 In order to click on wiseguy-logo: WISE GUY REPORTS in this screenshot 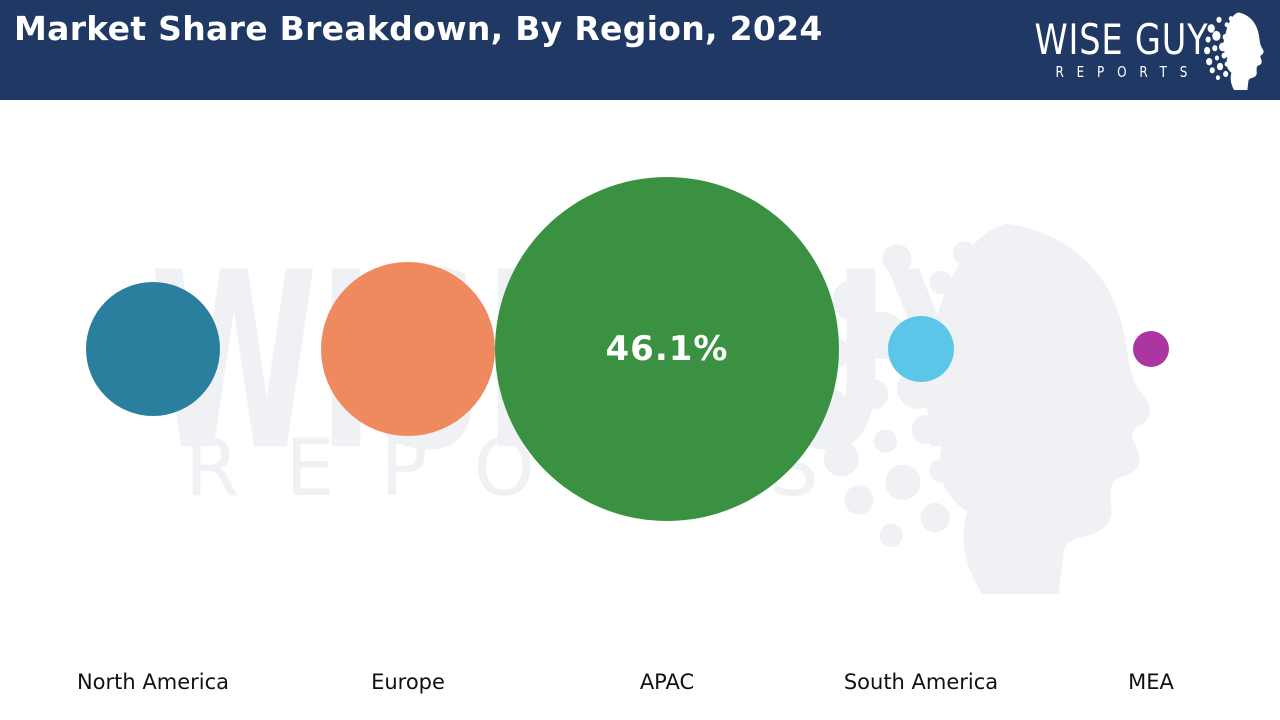, I will do `click(1128, 50)`.